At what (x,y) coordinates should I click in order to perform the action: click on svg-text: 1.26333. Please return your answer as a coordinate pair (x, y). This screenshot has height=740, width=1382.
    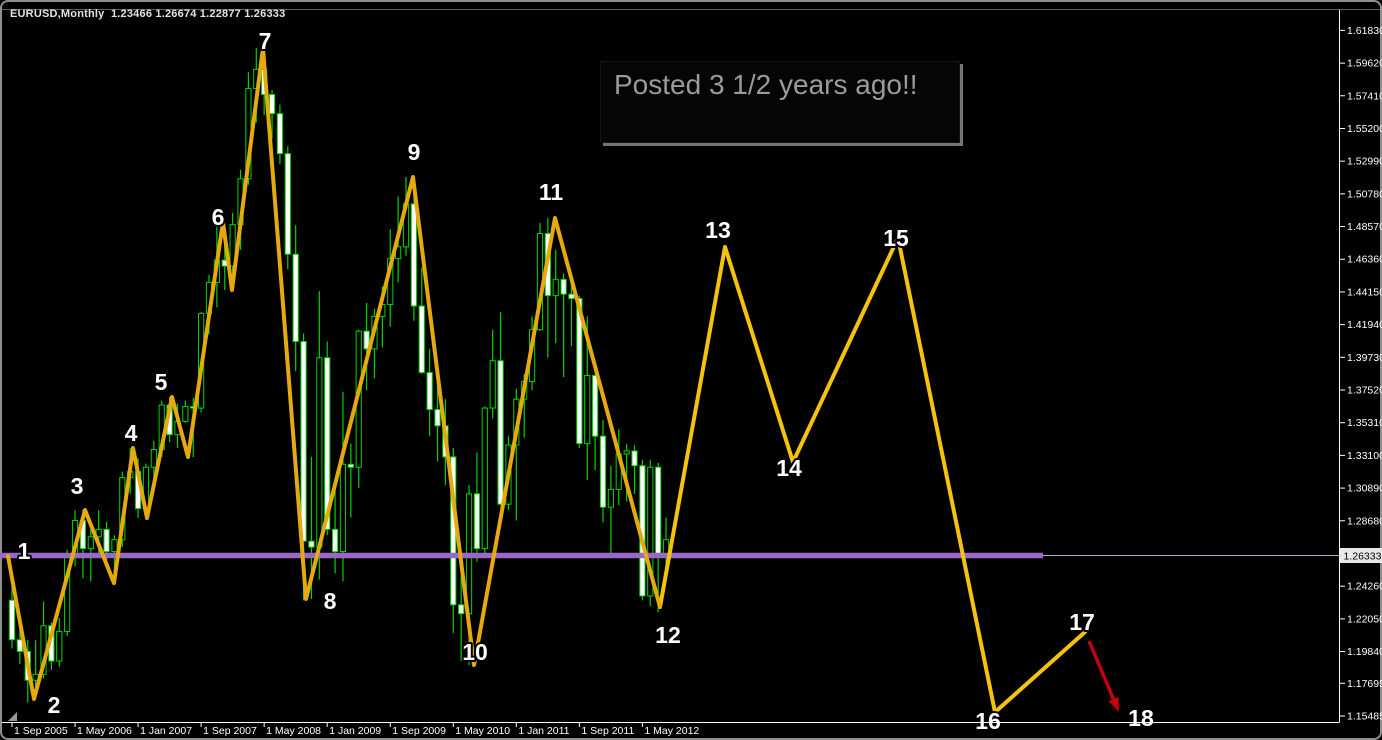
    Looking at the image, I should click on (1363, 557).